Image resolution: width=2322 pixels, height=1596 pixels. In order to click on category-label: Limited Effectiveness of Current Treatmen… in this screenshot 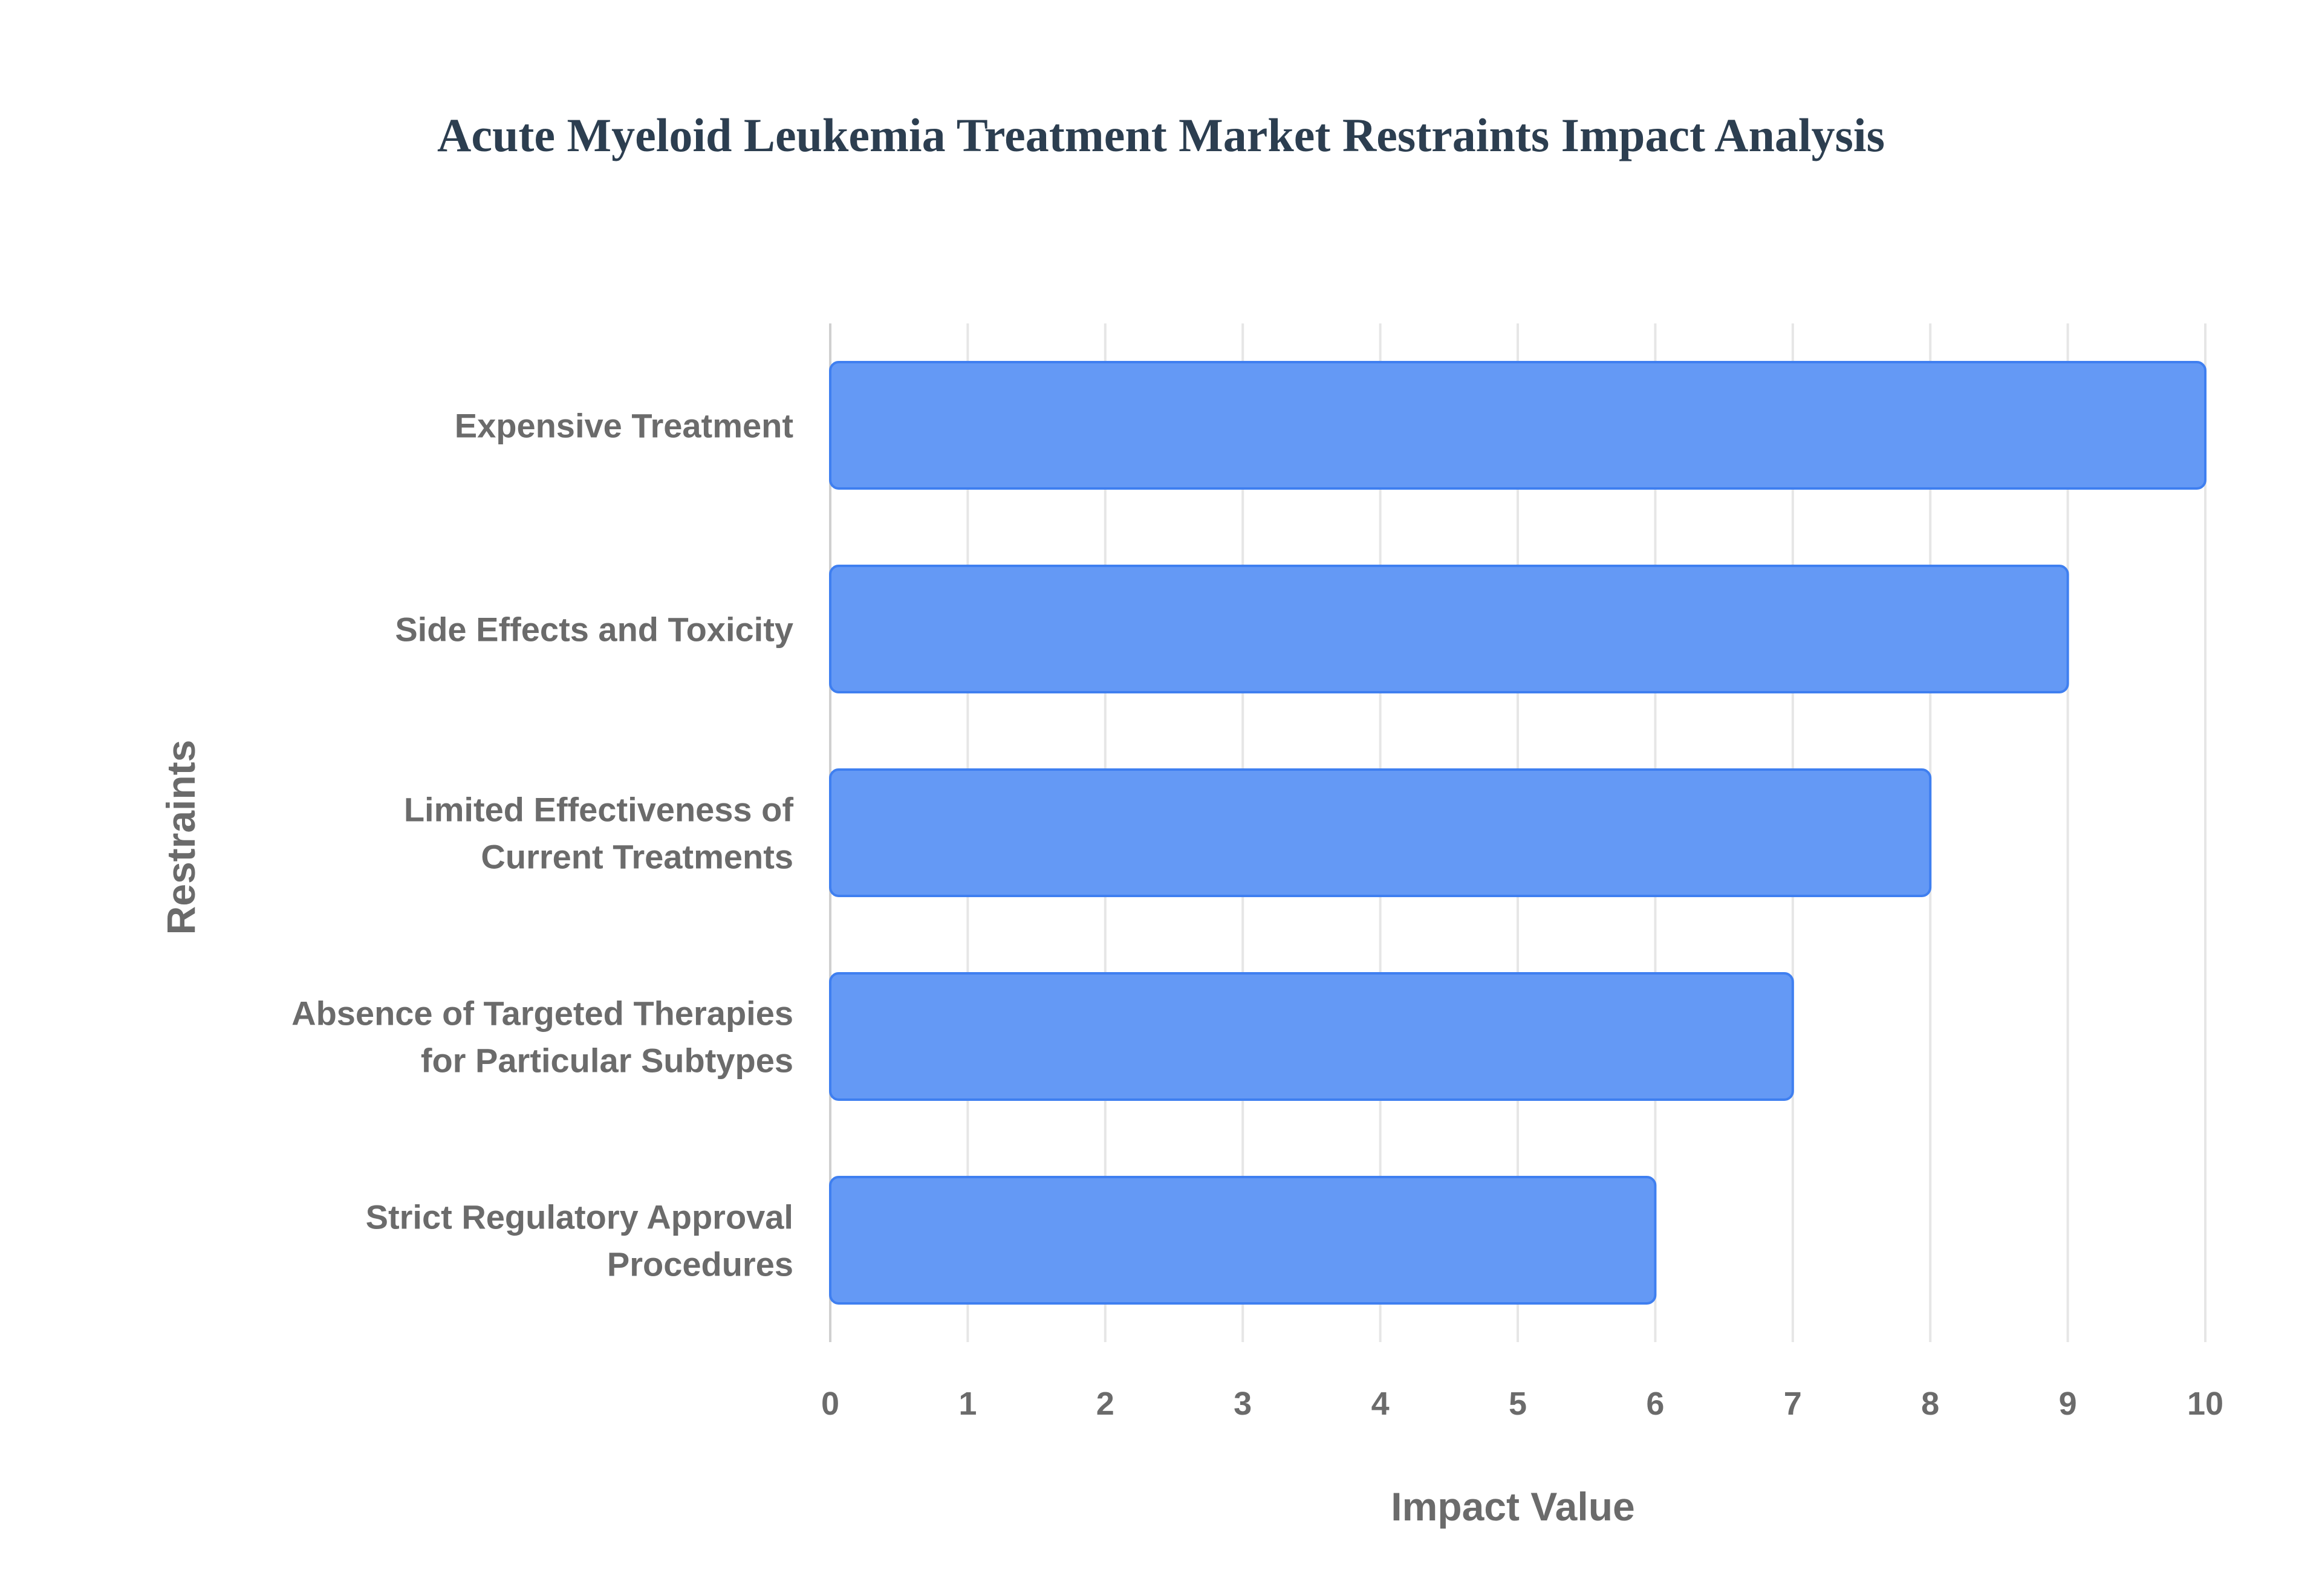, I will do `click(599, 833)`.